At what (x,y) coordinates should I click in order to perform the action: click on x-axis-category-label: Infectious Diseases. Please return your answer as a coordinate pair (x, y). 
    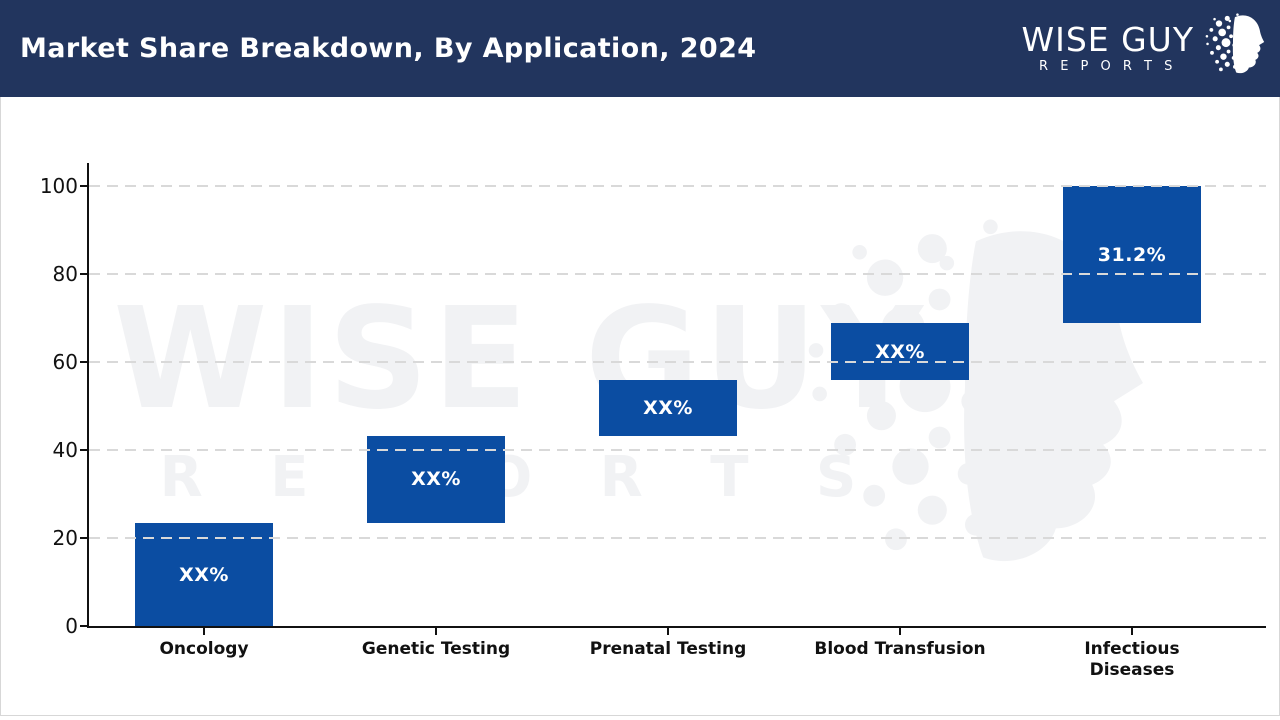
    Looking at the image, I should click on (1132, 659).